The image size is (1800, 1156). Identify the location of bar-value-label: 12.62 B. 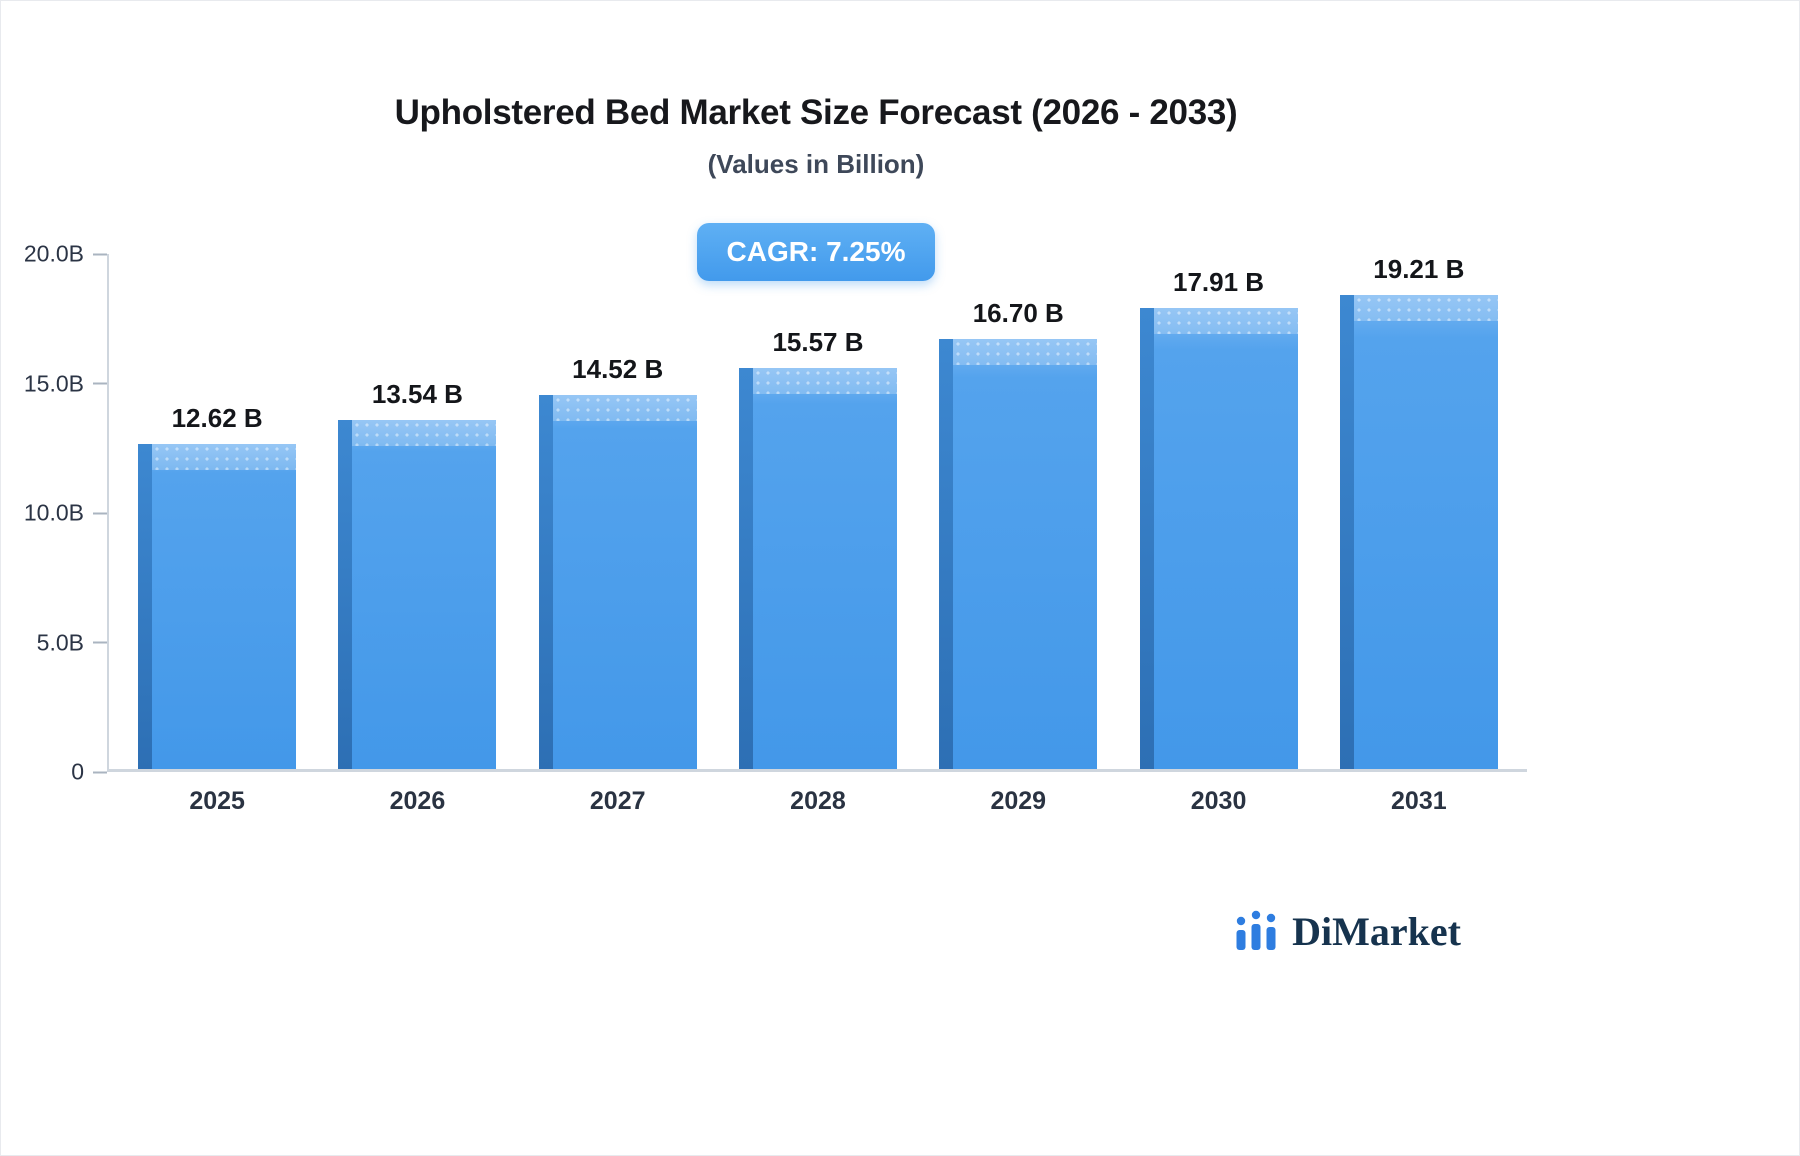
(217, 418).